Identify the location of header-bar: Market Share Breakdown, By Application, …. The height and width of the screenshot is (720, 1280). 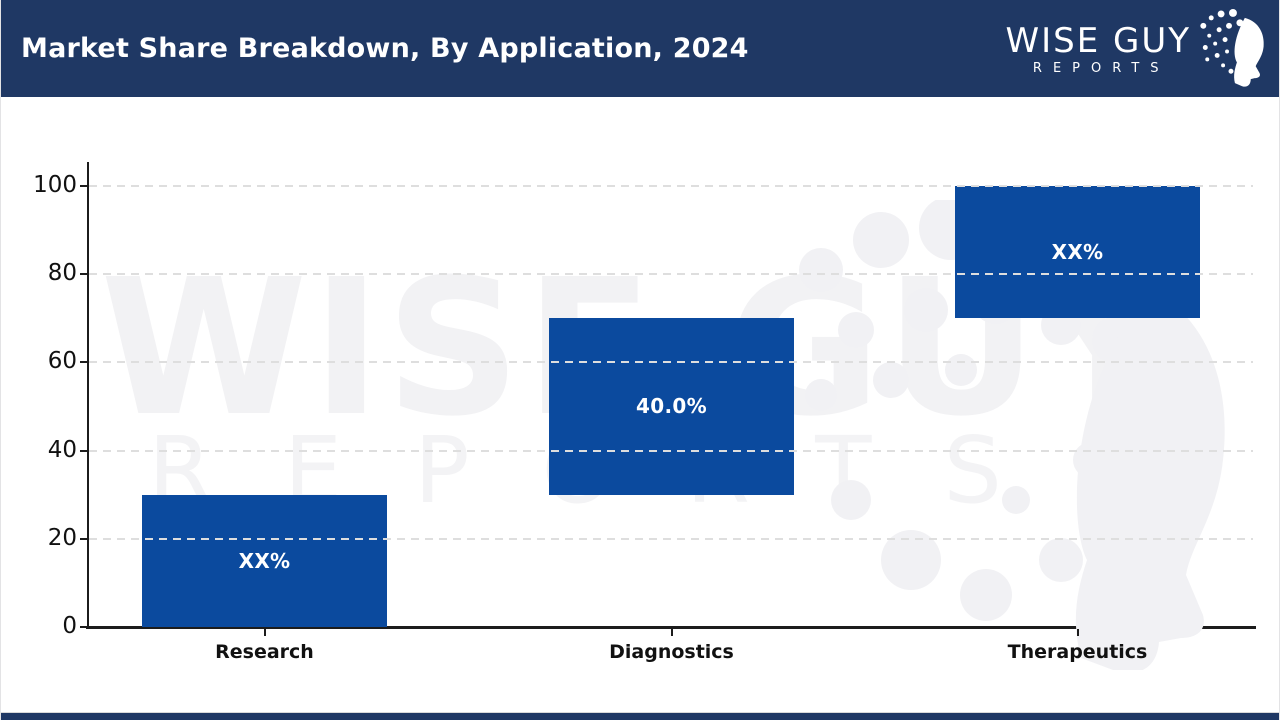
(640, 48).